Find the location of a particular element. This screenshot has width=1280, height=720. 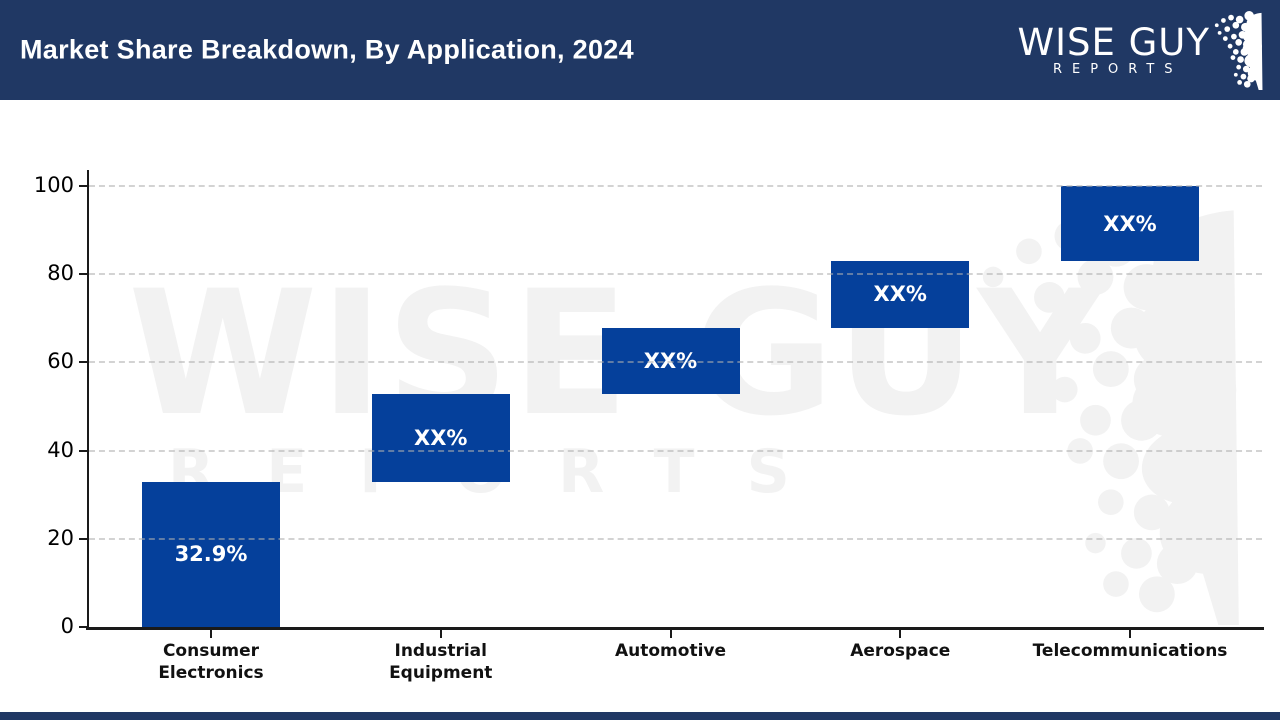

y-tick-label-0: 0 is located at coordinates (67, 626).